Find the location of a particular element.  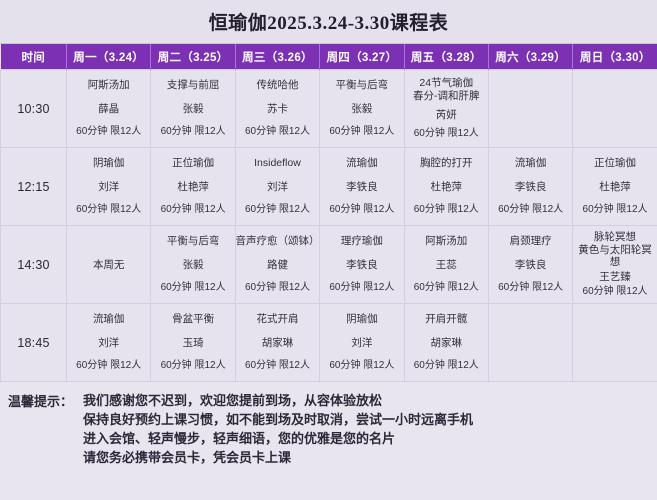

teacher-name: 苏卡 is located at coordinates (277, 108).